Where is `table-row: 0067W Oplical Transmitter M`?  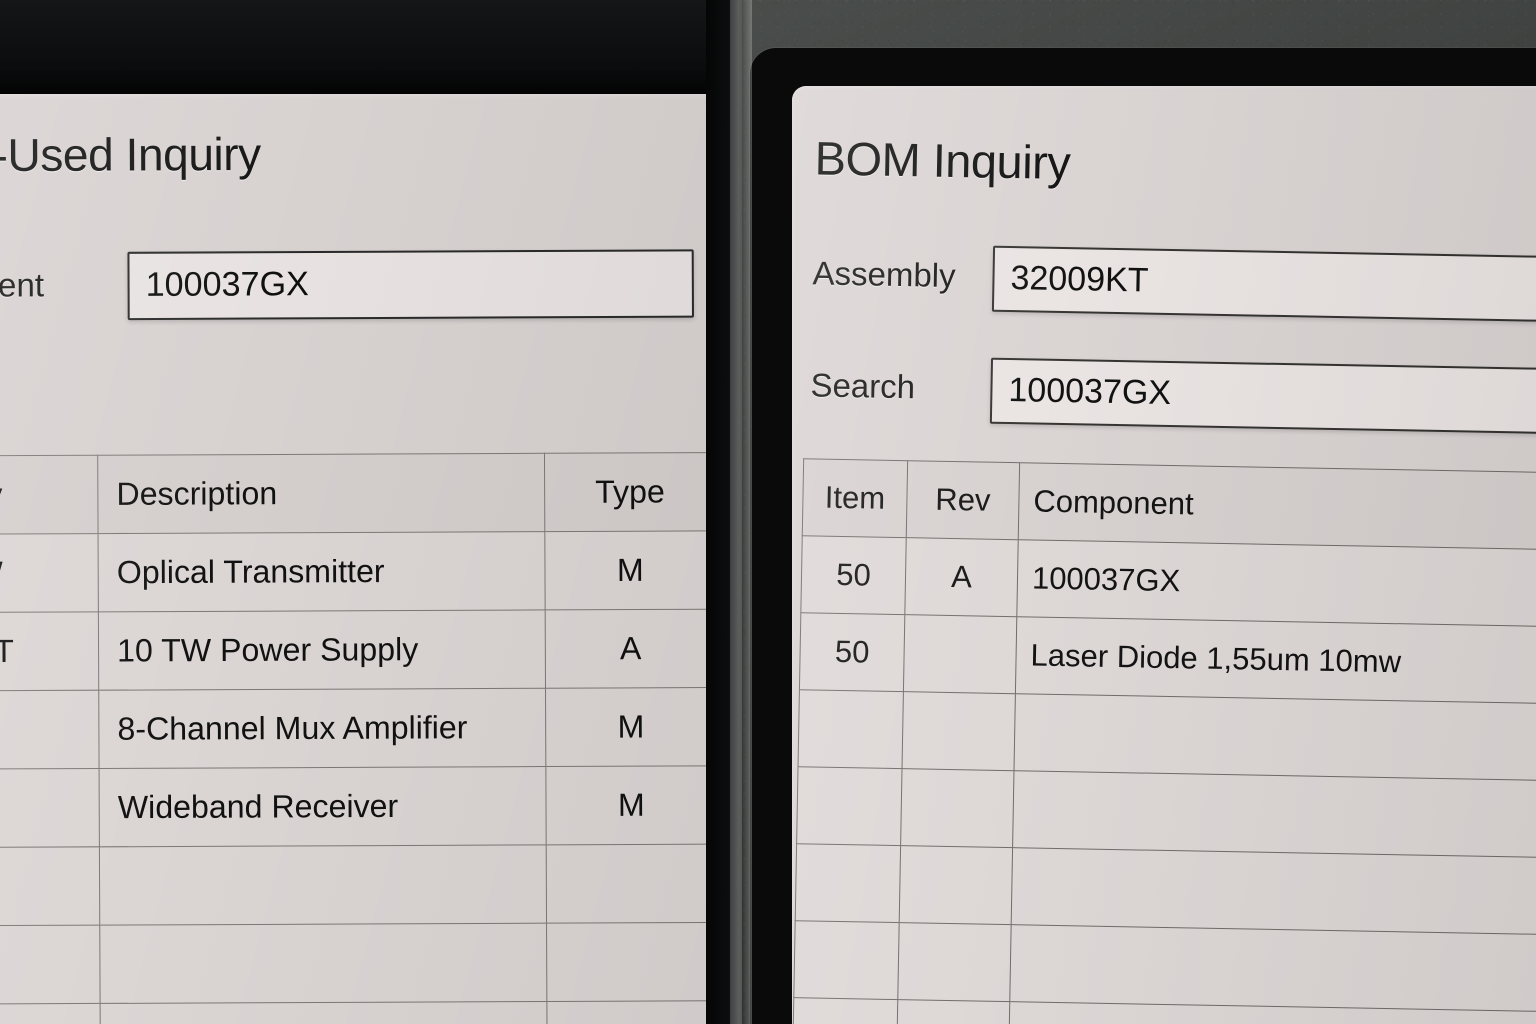 table-row: 0067W Oplical Transmitter M is located at coordinates (355, 571).